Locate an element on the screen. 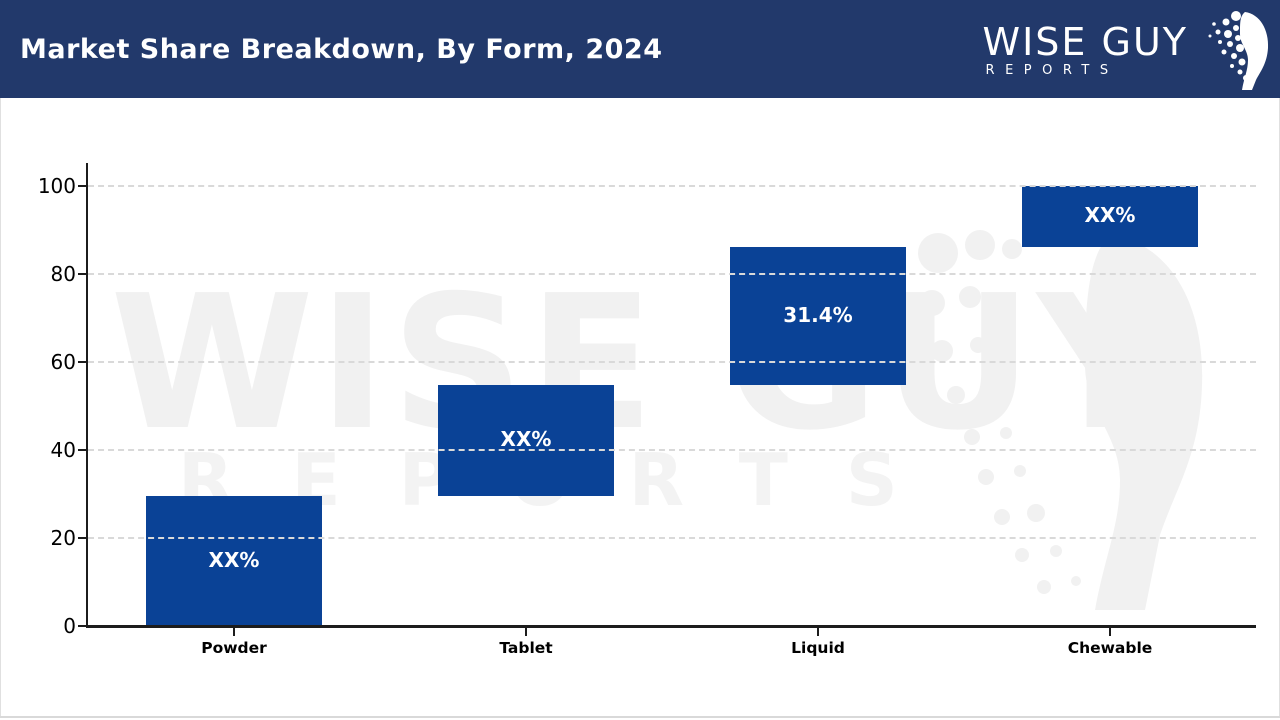  bar-powder: XX% is located at coordinates (234, 560).